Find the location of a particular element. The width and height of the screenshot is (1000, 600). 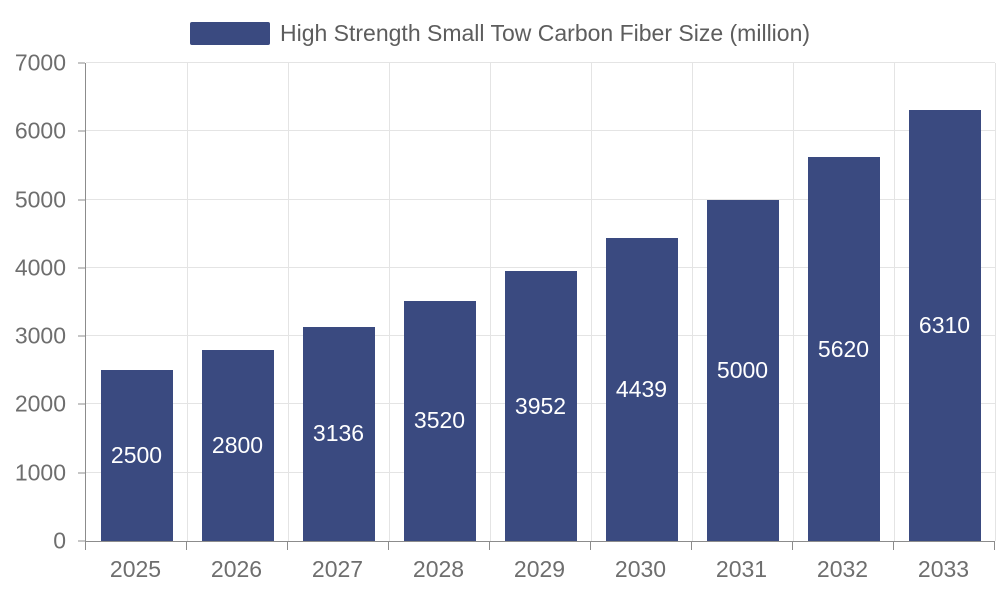

bar-2030: 4439 is located at coordinates (641, 389).